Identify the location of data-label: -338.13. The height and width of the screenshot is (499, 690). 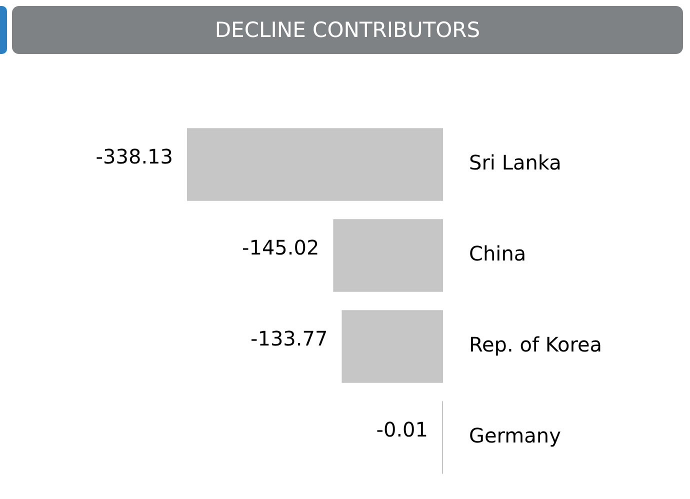
(134, 156).